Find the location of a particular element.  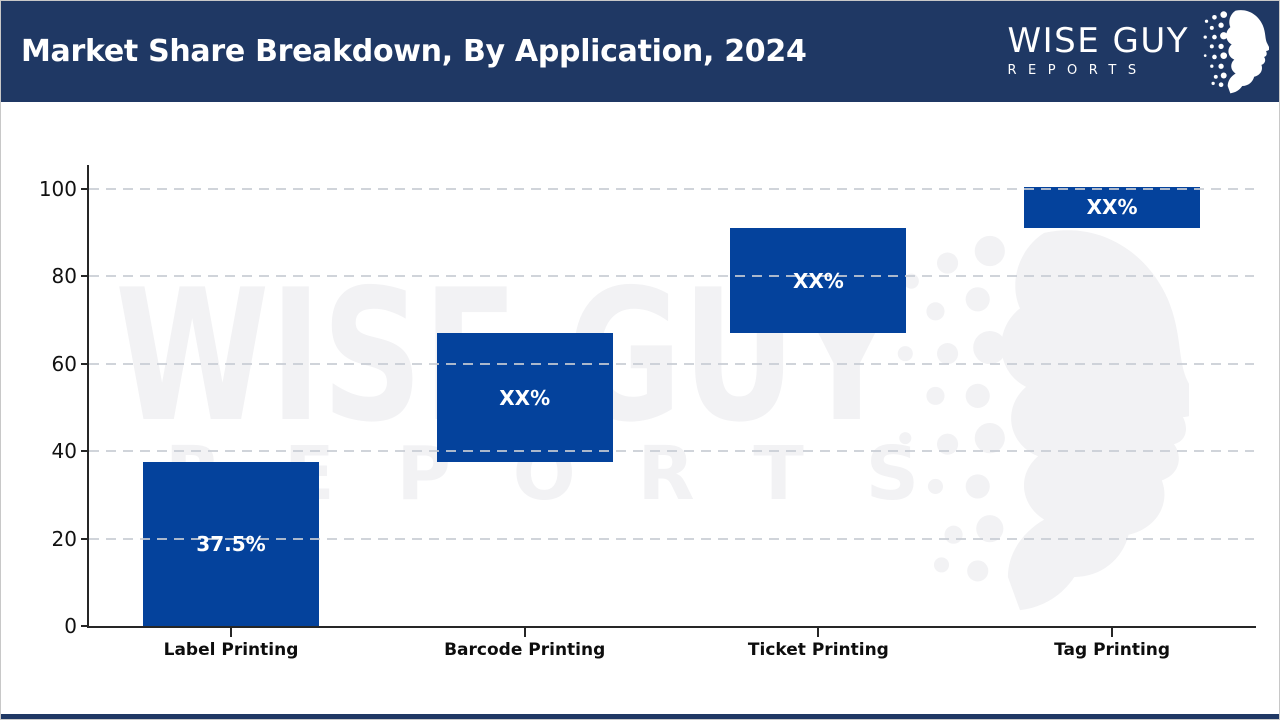

bar-label-printing is located at coordinates (231, 544).